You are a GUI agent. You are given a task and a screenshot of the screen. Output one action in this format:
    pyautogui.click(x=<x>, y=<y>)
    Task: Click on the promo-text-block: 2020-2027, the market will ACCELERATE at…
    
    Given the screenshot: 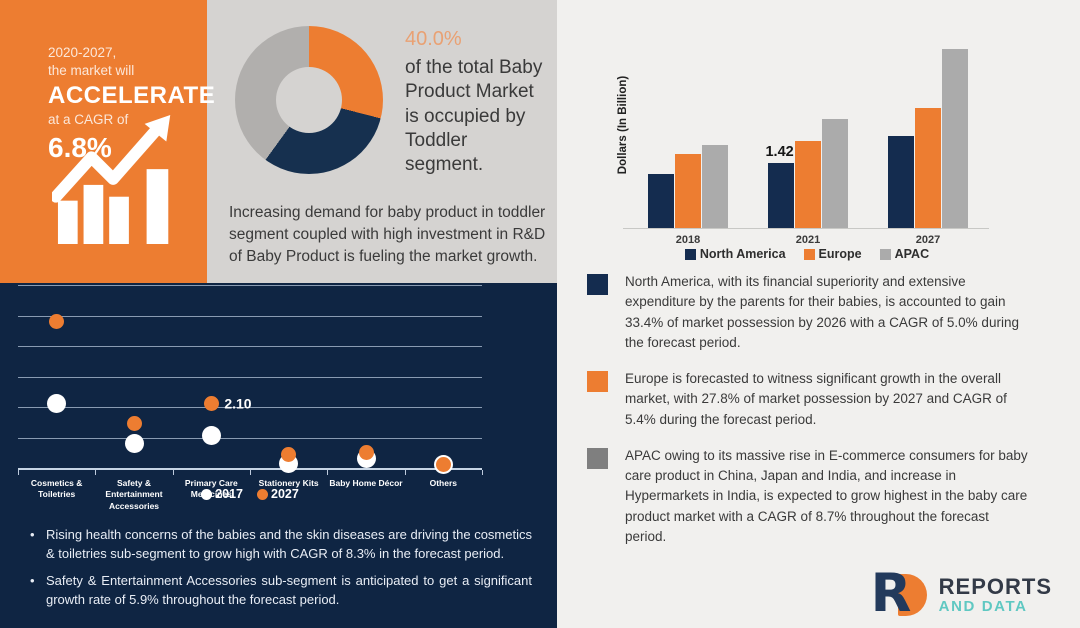 What is the action you would take?
    pyautogui.click(x=132, y=104)
    